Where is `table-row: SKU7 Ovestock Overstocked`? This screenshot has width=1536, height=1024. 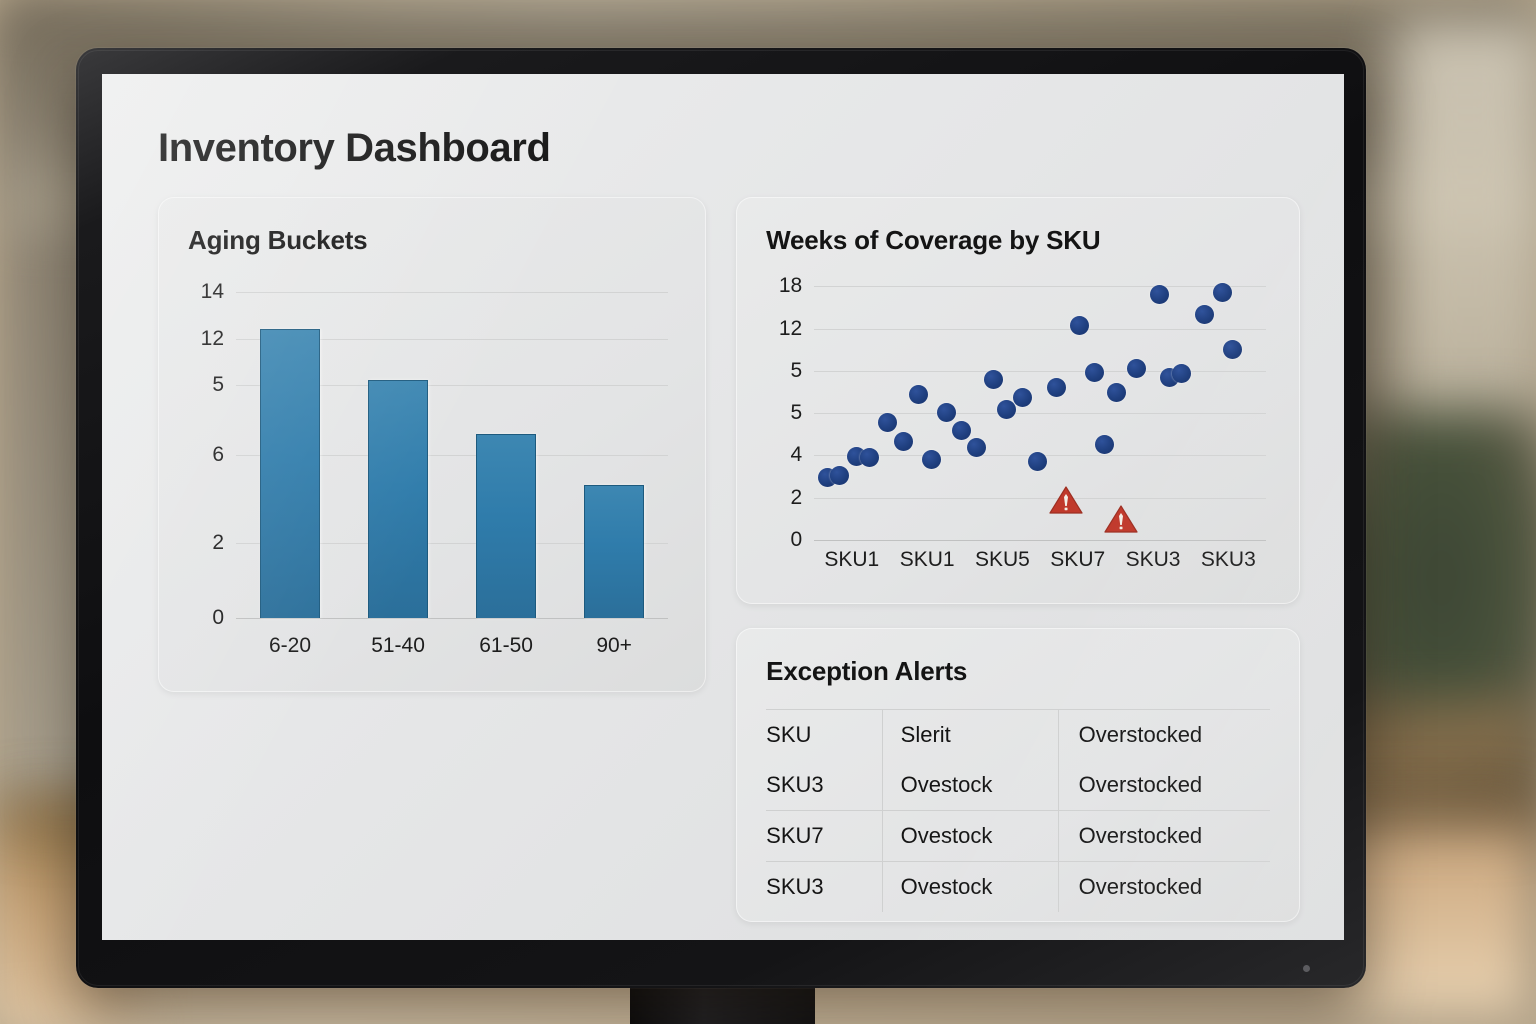
table-row: SKU7 Ovestock Overstocked is located at coordinates (1018, 836).